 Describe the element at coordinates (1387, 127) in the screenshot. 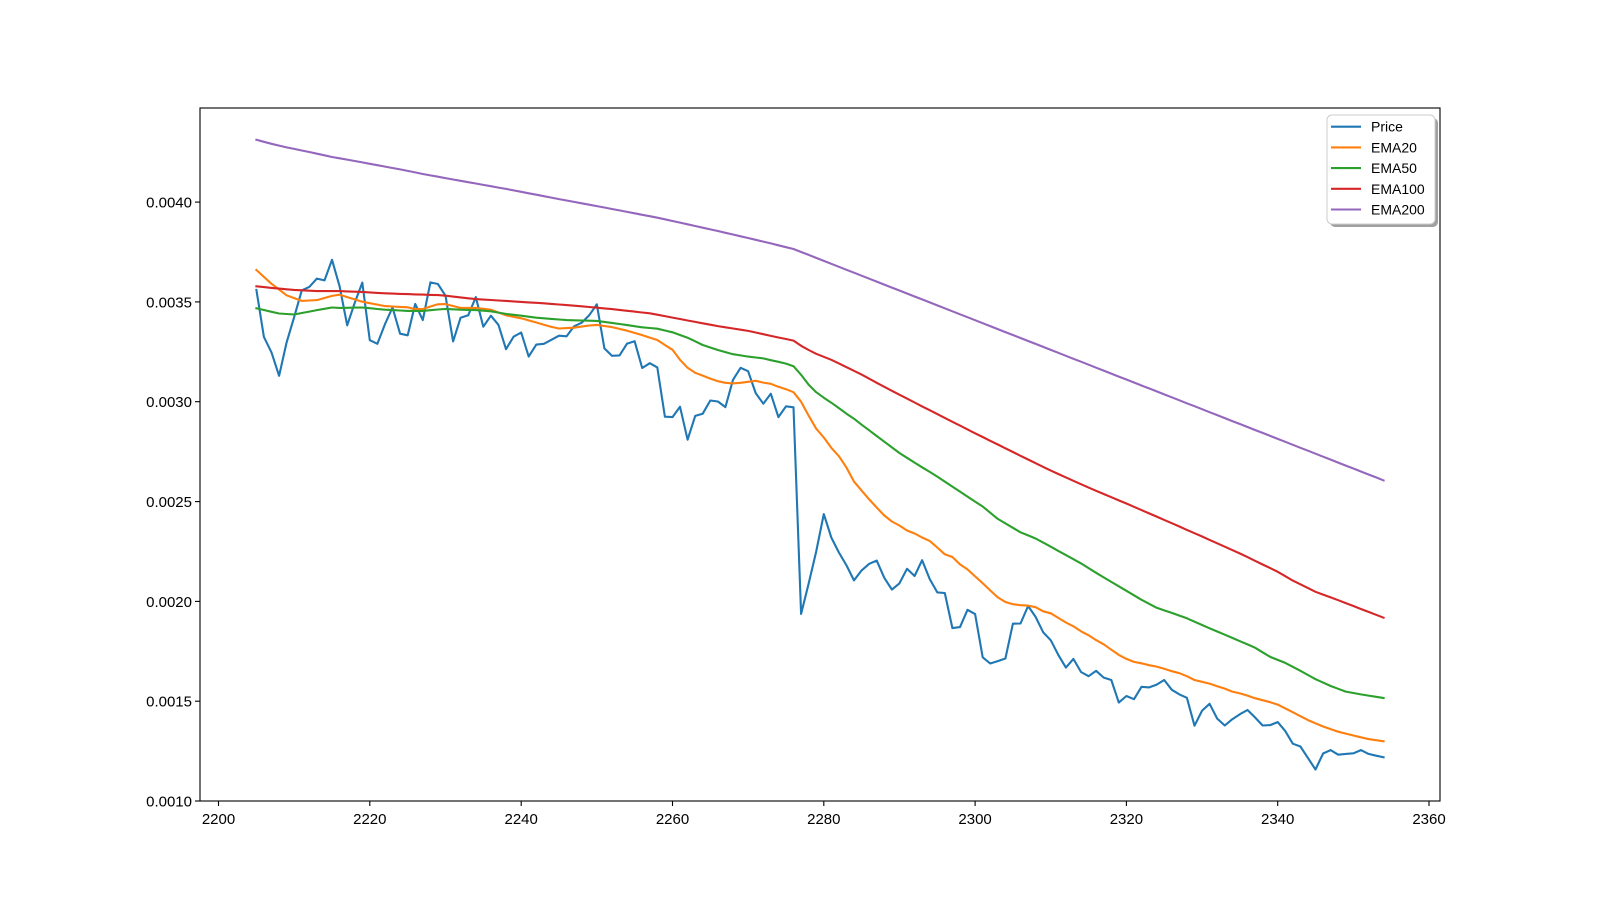

I see `svg-text: Price` at that location.